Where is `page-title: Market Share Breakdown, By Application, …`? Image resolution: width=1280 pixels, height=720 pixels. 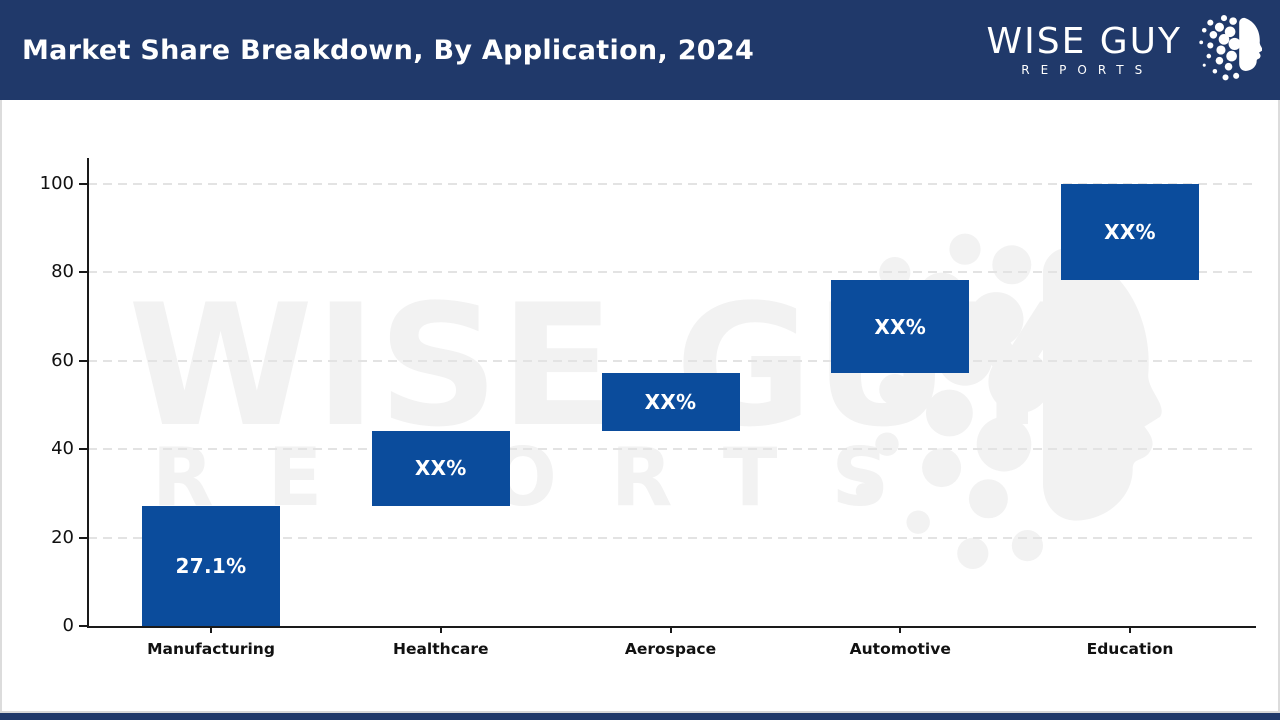 page-title: Market Share Breakdown, By Application, … is located at coordinates (388, 50).